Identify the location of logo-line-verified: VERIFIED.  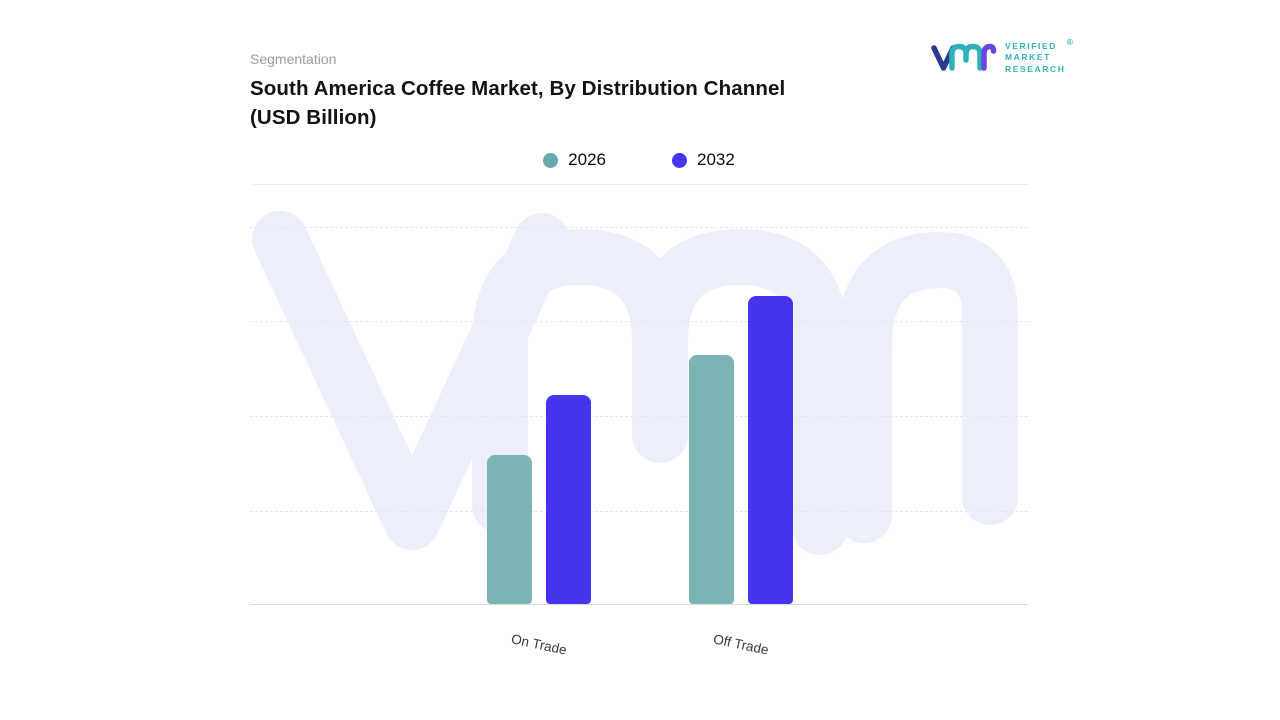
(1031, 46).